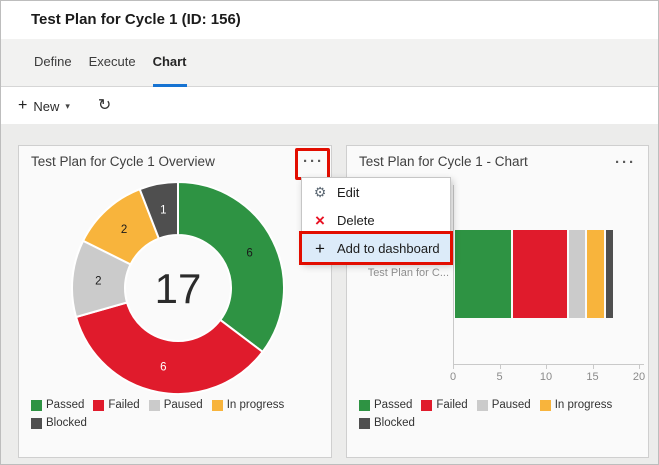 Image resolution: width=659 pixels, height=465 pixels. I want to click on menu-item-edit: ⚙ Edit, so click(376, 192).